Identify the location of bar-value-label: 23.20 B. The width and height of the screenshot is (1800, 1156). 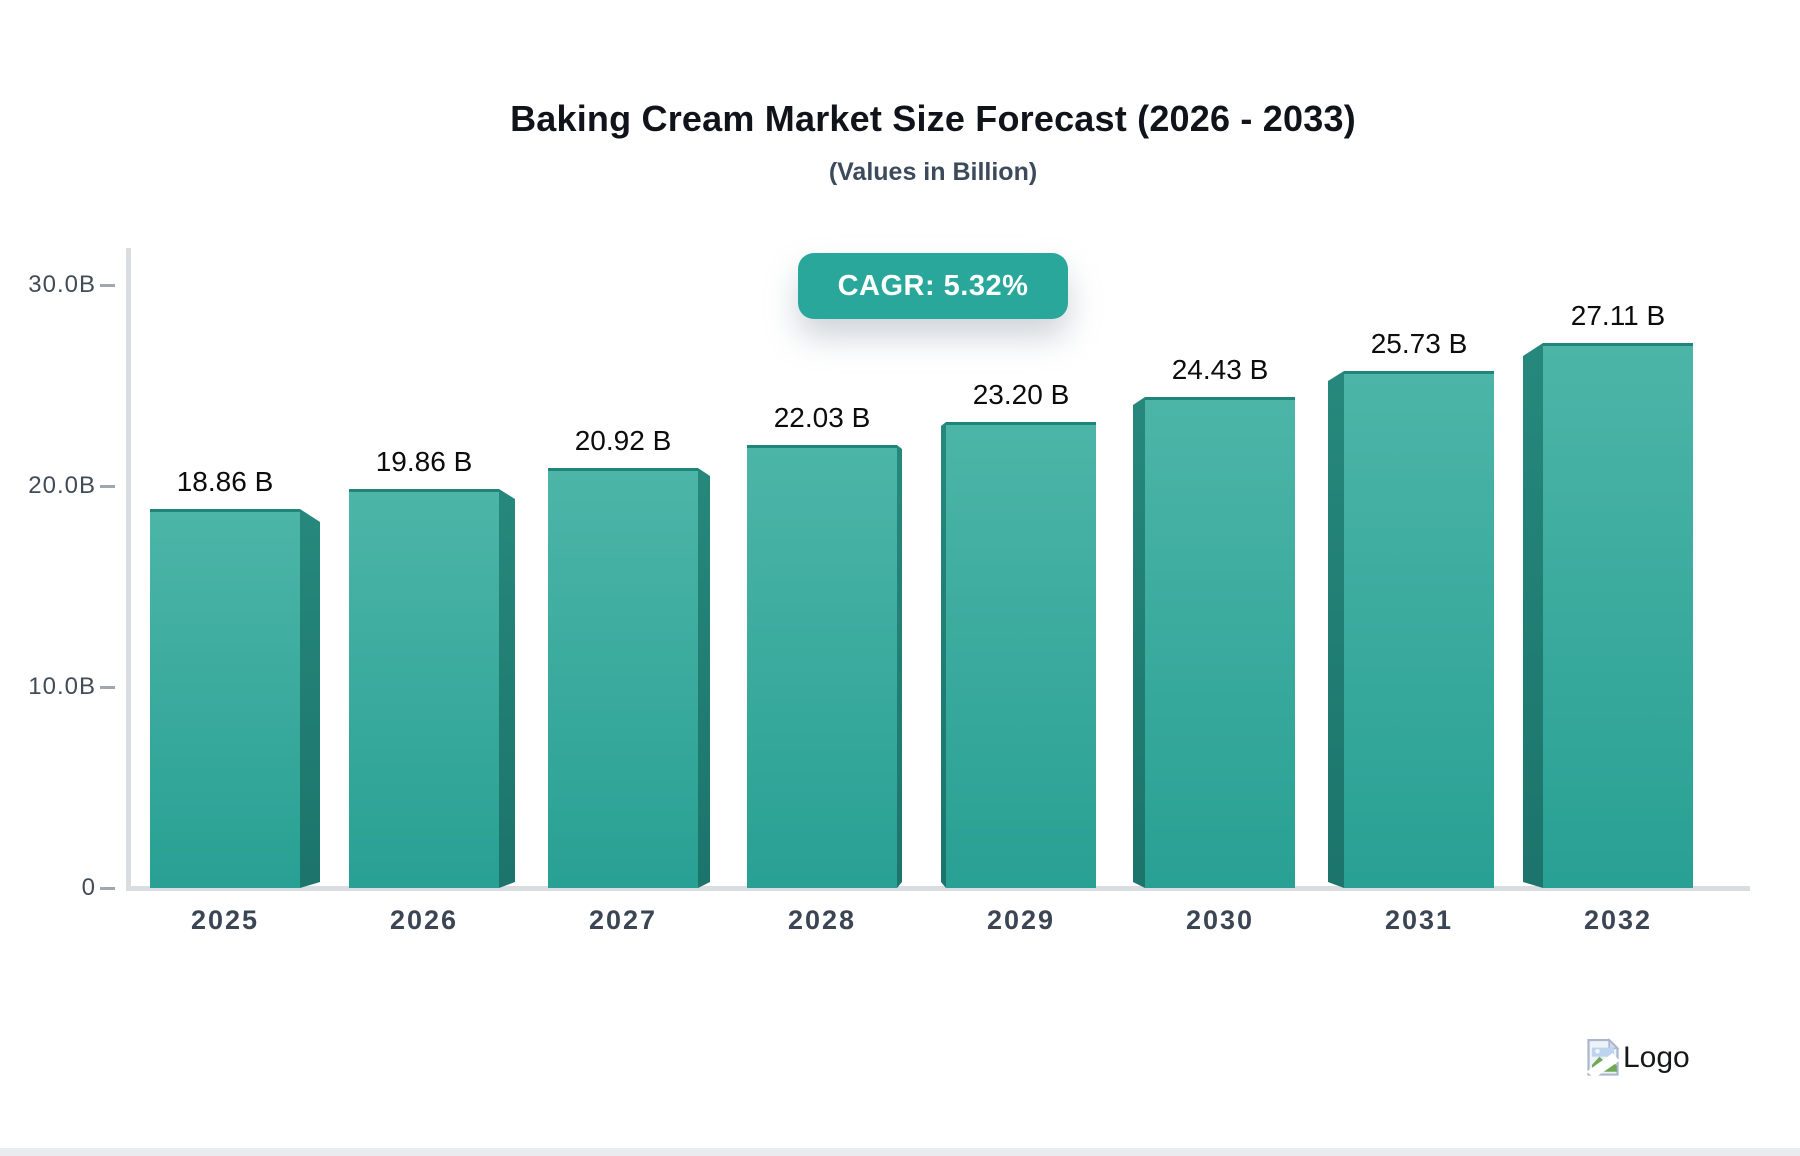
(1021, 394).